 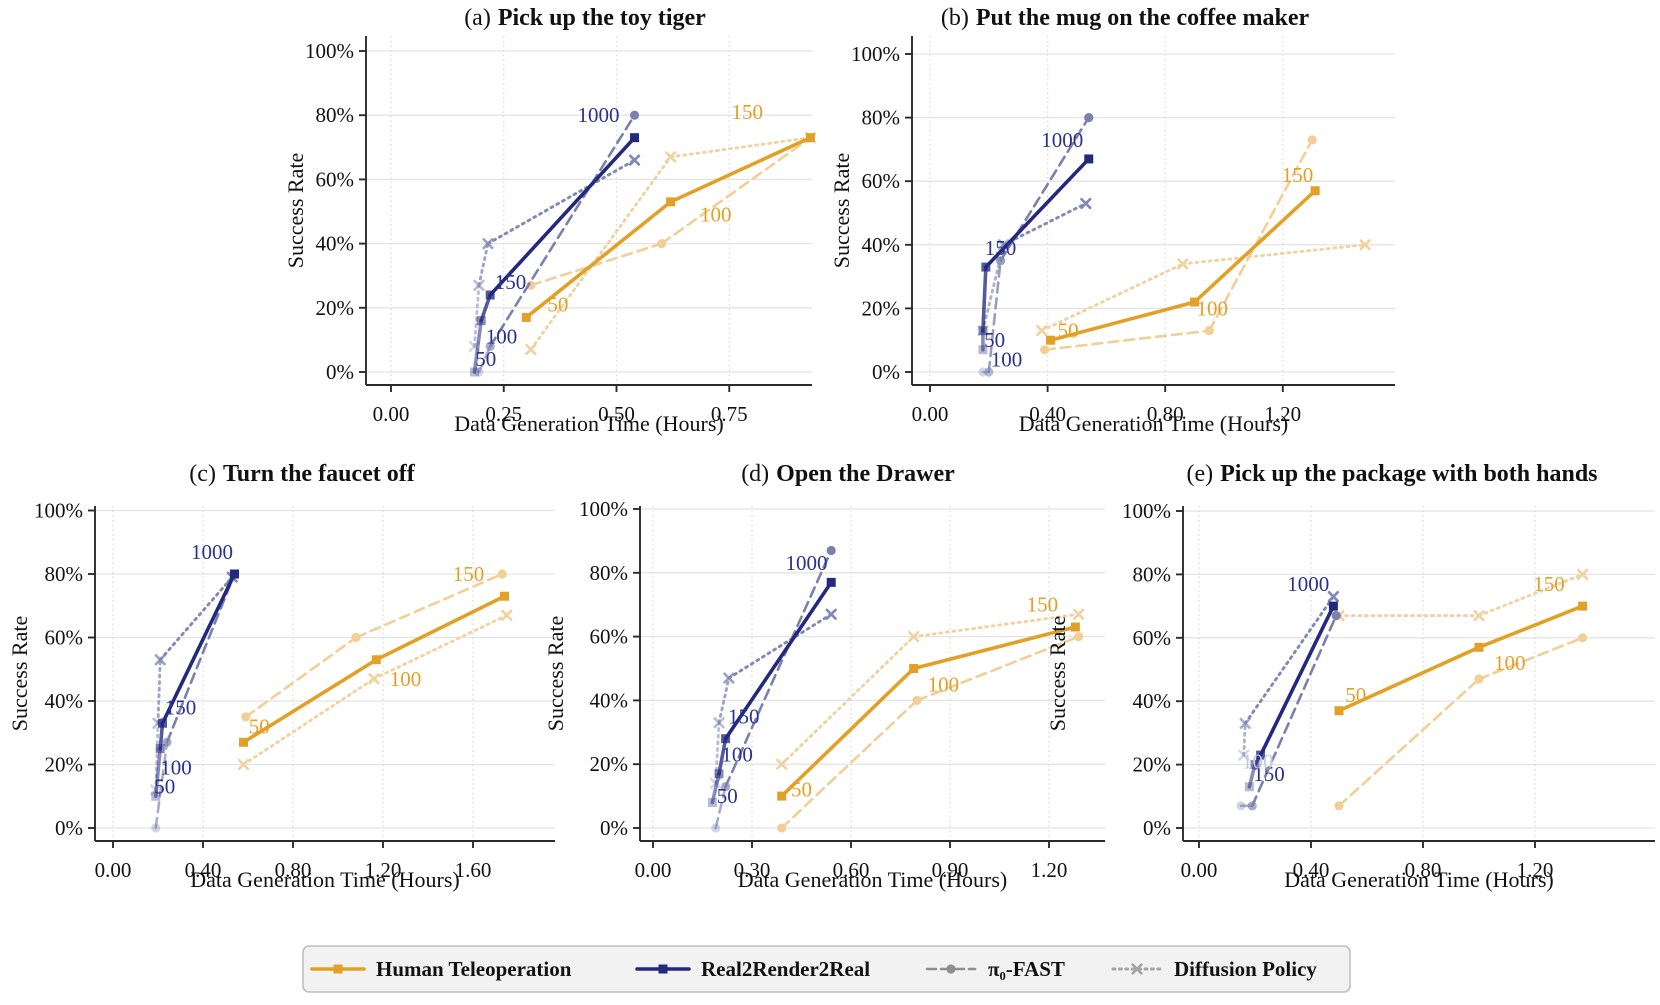 I want to click on y-tick-label: 20%, so click(x=609, y=764).